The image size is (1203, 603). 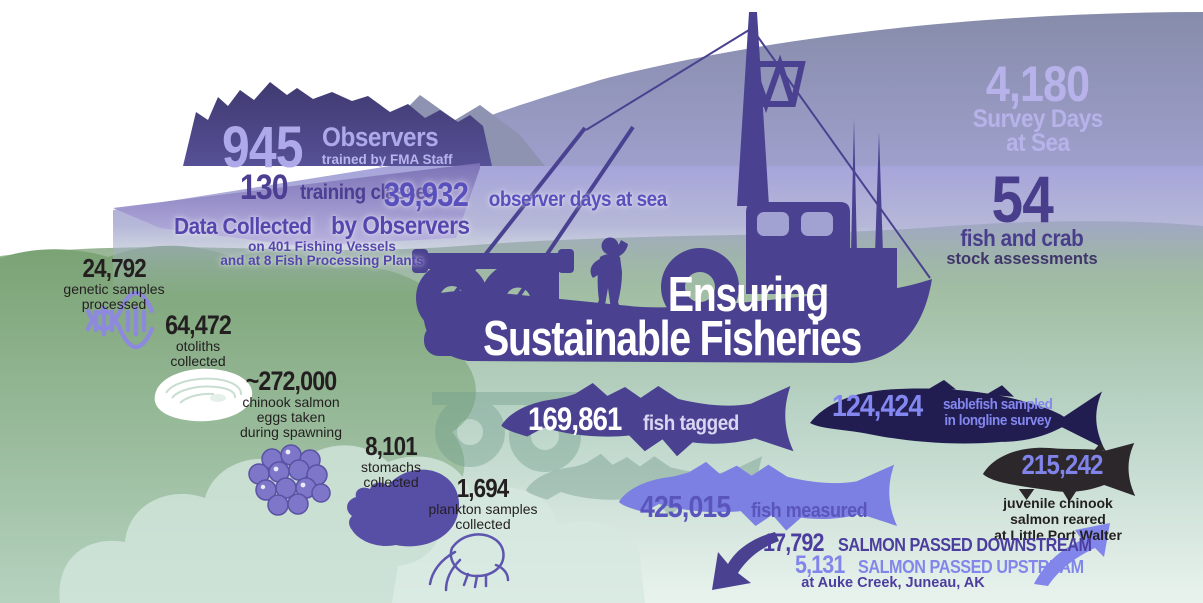 What do you see at coordinates (368, 192) in the screenshot?
I see `stat-training-classes-label: training classes` at bounding box center [368, 192].